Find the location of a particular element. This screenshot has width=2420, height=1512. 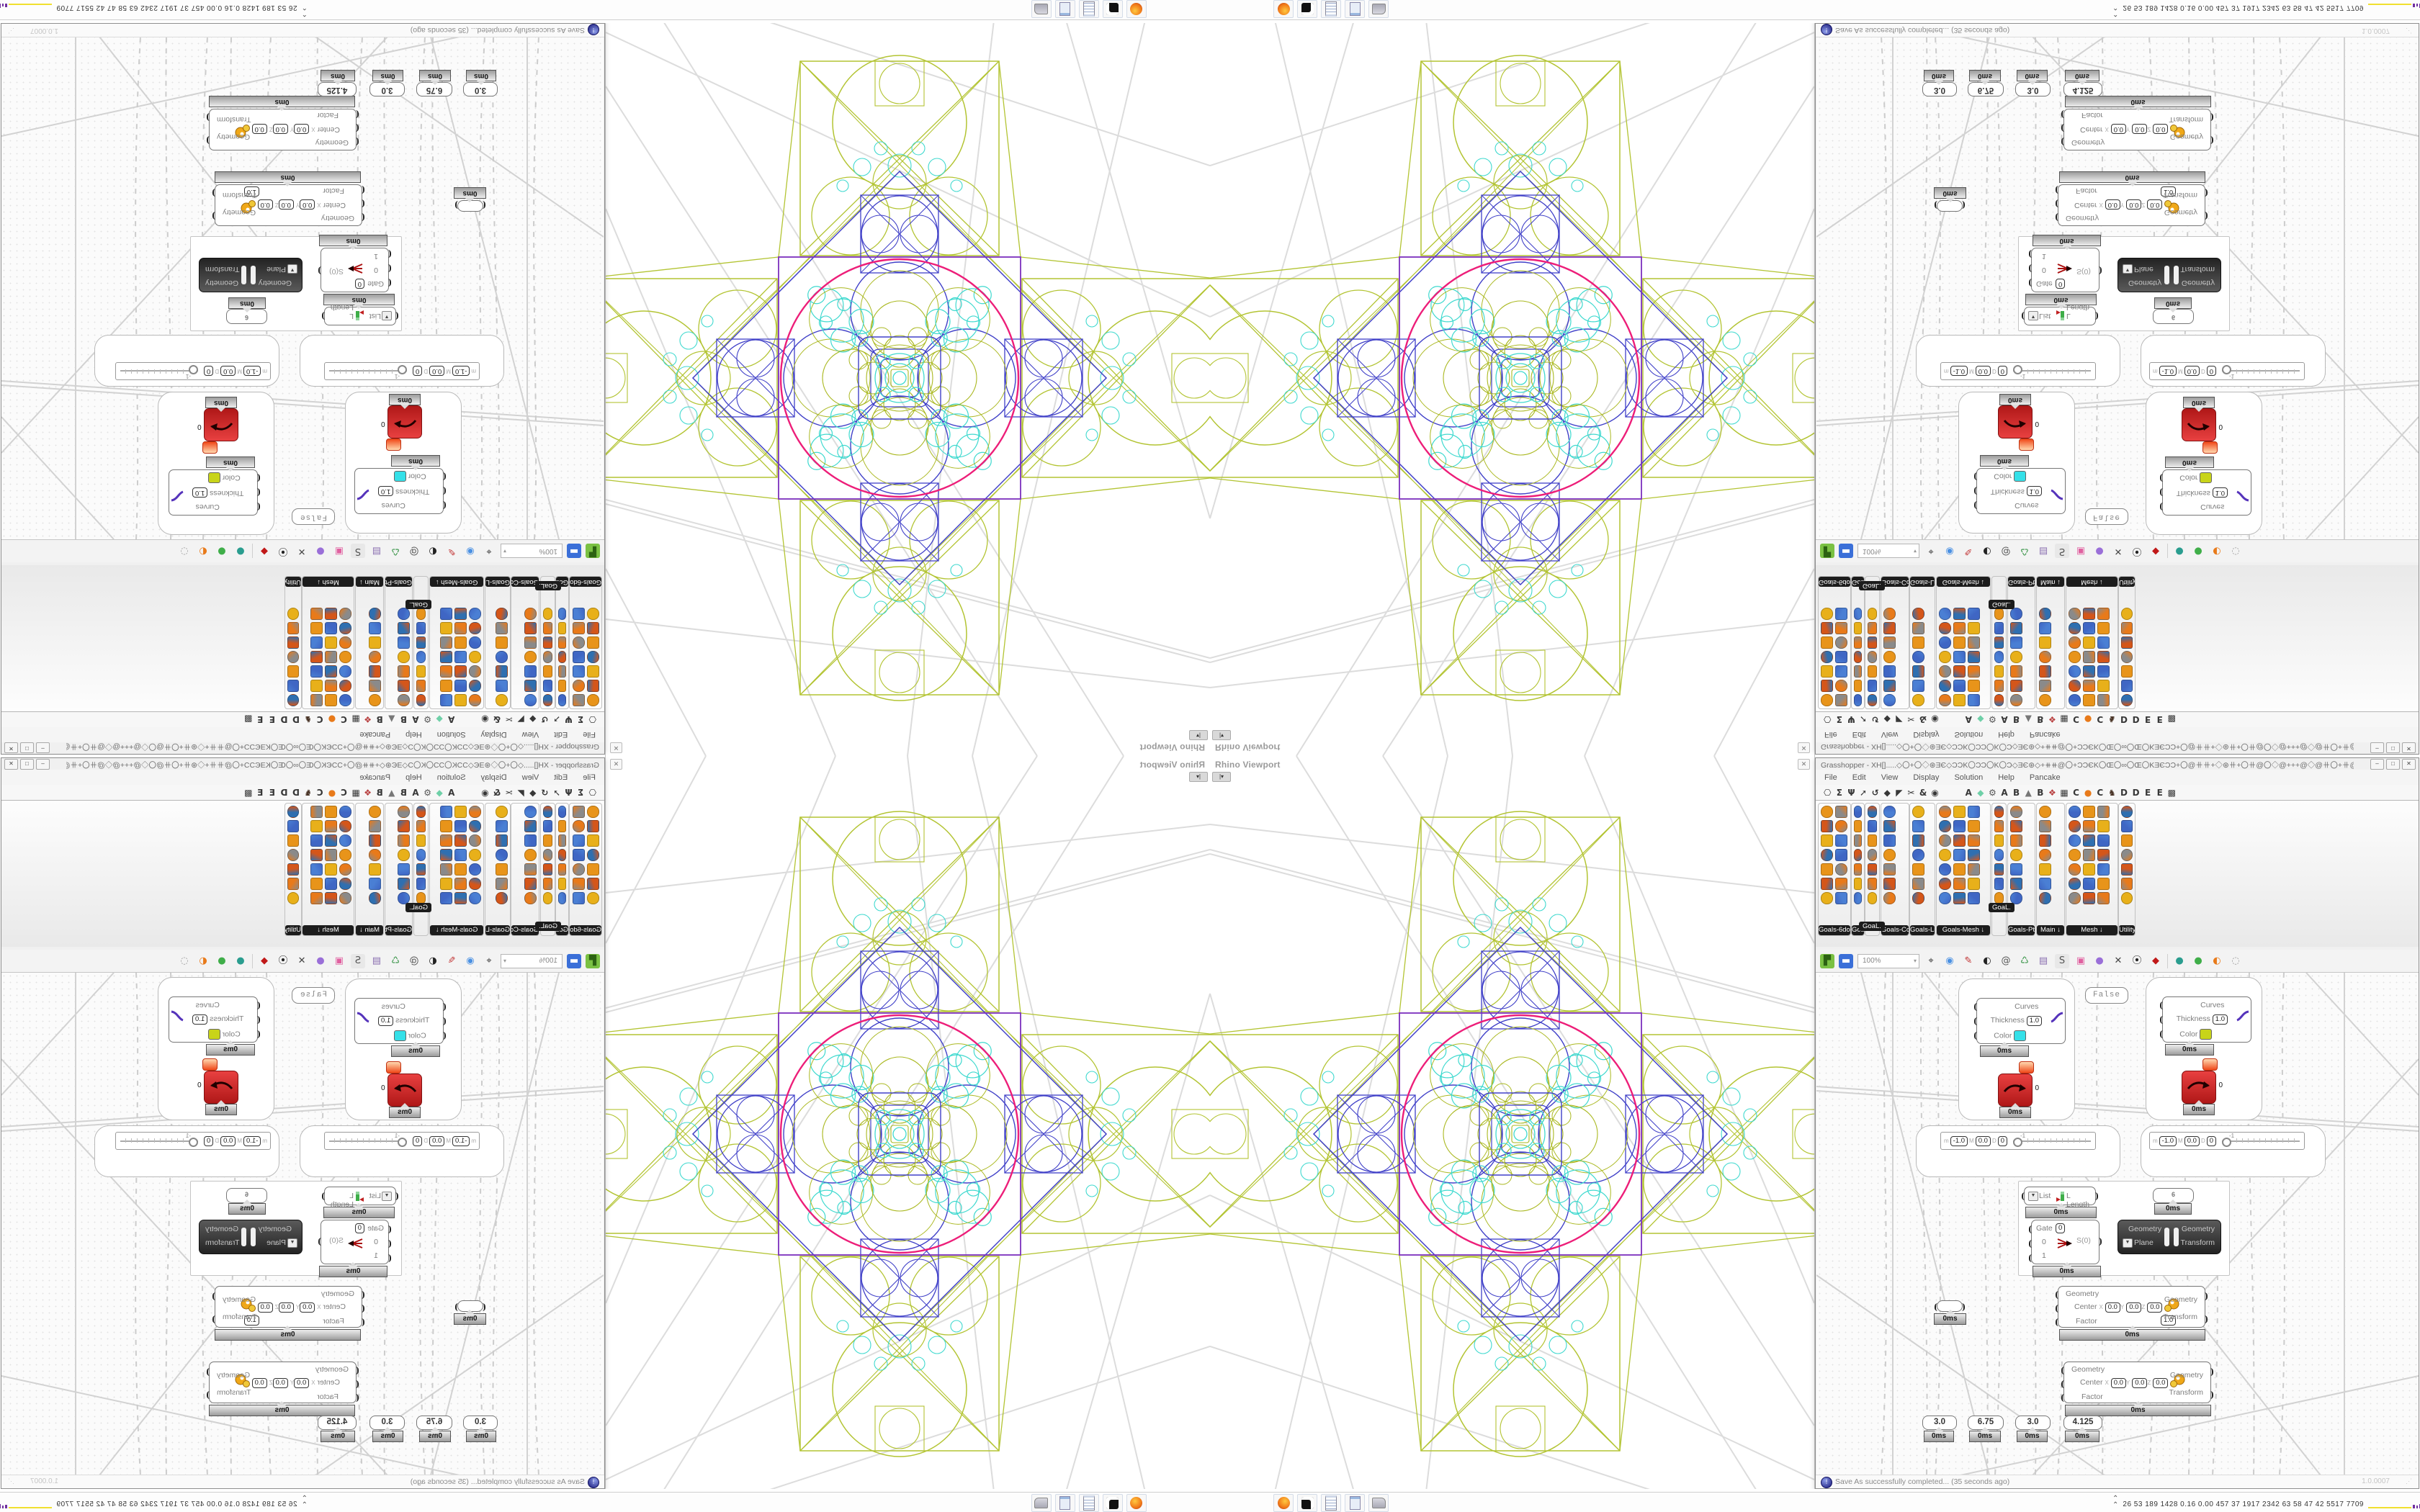

color-swatch is located at coordinates (2206, 1034).